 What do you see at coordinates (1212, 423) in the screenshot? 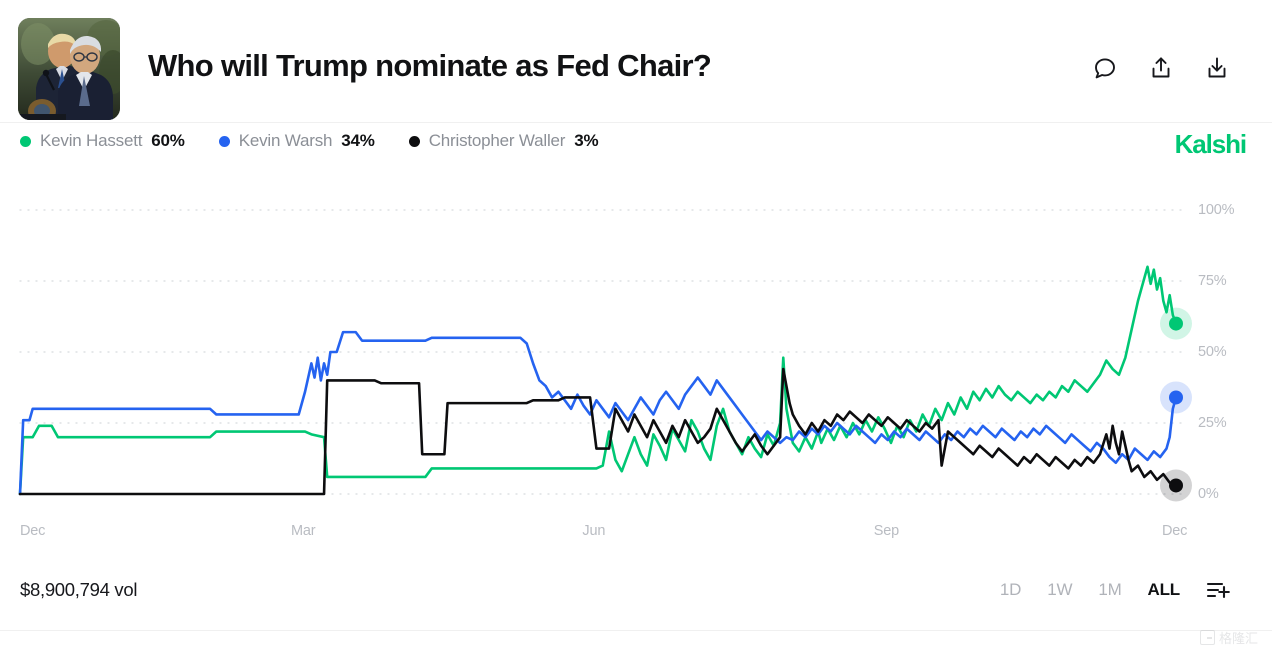
I see `y-axis-tick: 25%` at bounding box center [1212, 423].